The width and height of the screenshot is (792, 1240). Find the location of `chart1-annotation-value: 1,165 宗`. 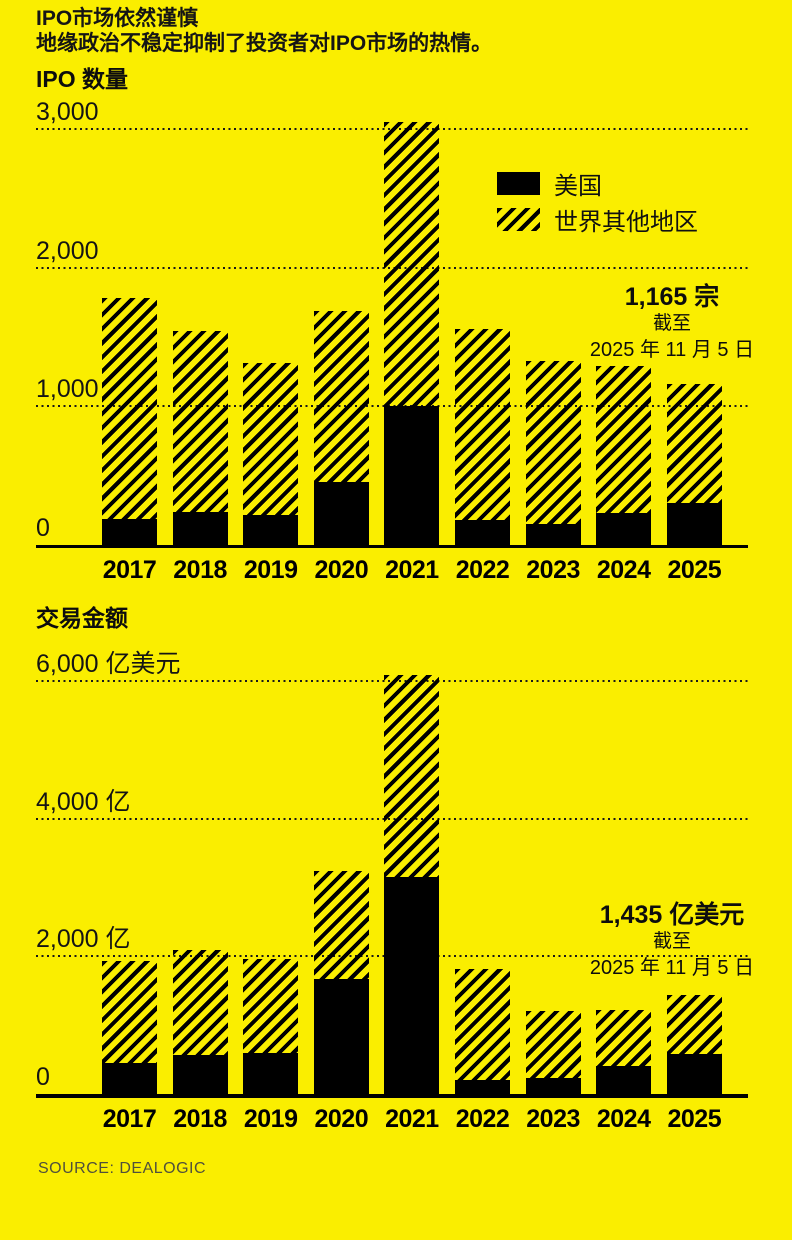

chart1-annotation-value: 1,165 宗 is located at coordinates (672, 297).